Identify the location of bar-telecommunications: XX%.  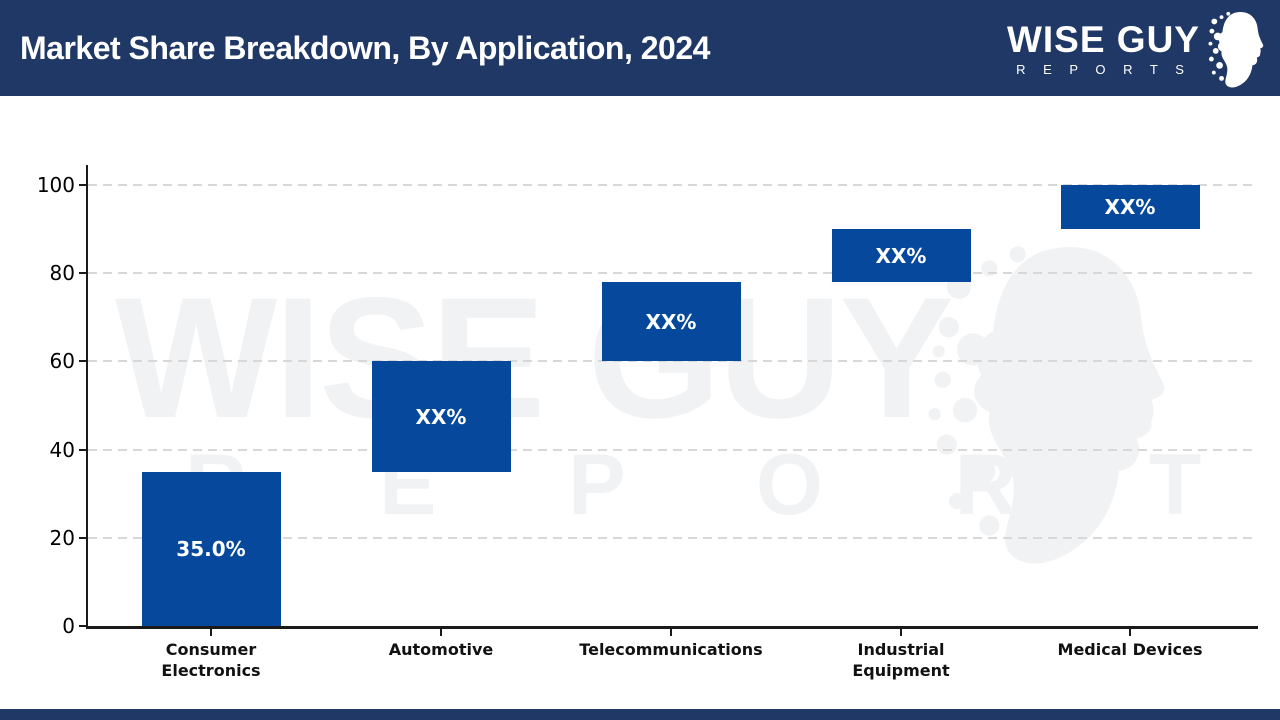
(671, 322).